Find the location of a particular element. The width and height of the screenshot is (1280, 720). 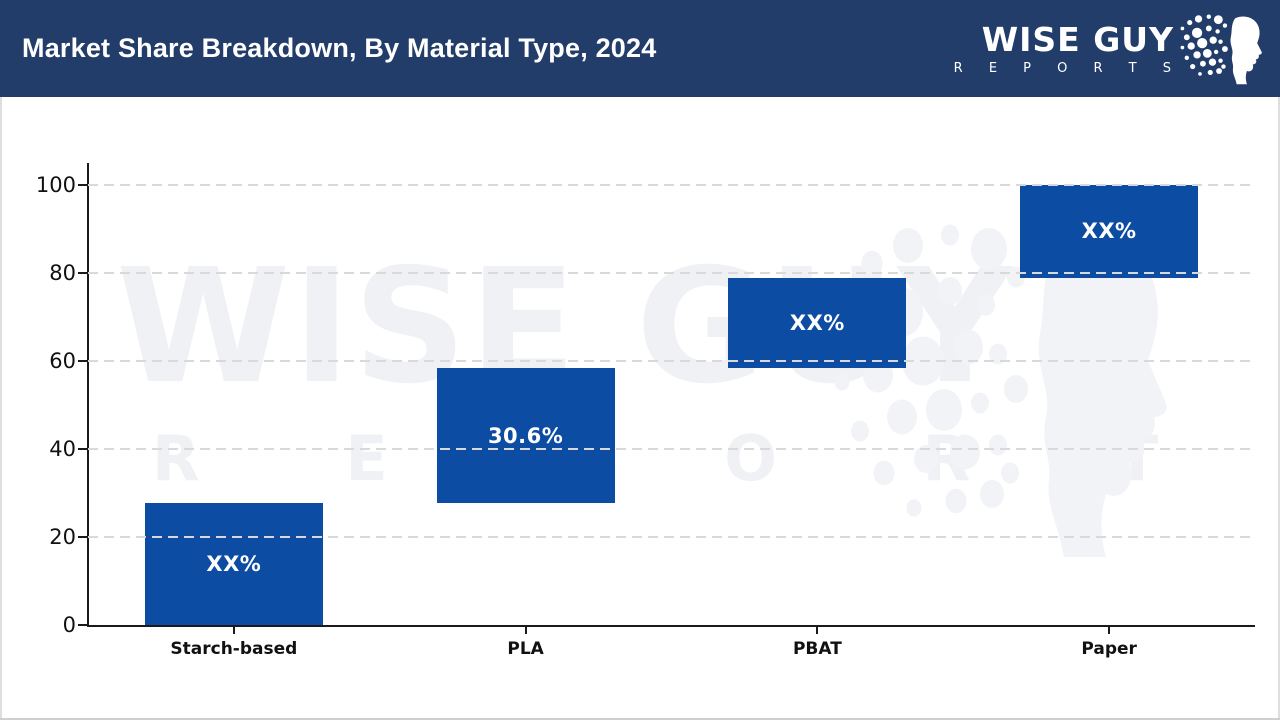

x-tick-mark-starch-based is located at coordinates (233, 630).